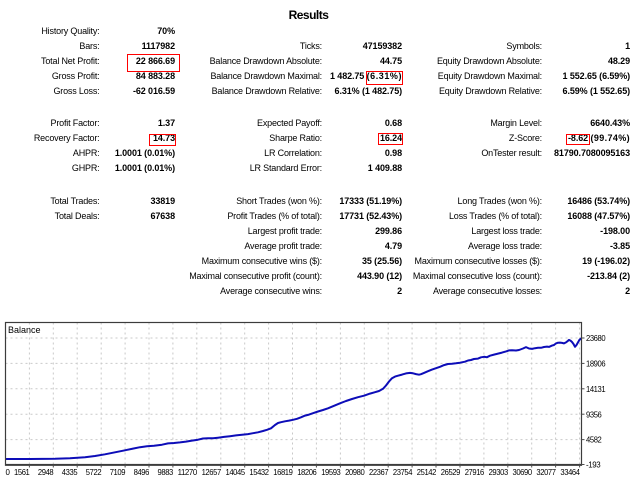 This screenshot has height=480, width=640. What do you see at coordinates (594, 414) in the screenshot?
I see `svg-text: 9356` at bounding box center [594, 414].